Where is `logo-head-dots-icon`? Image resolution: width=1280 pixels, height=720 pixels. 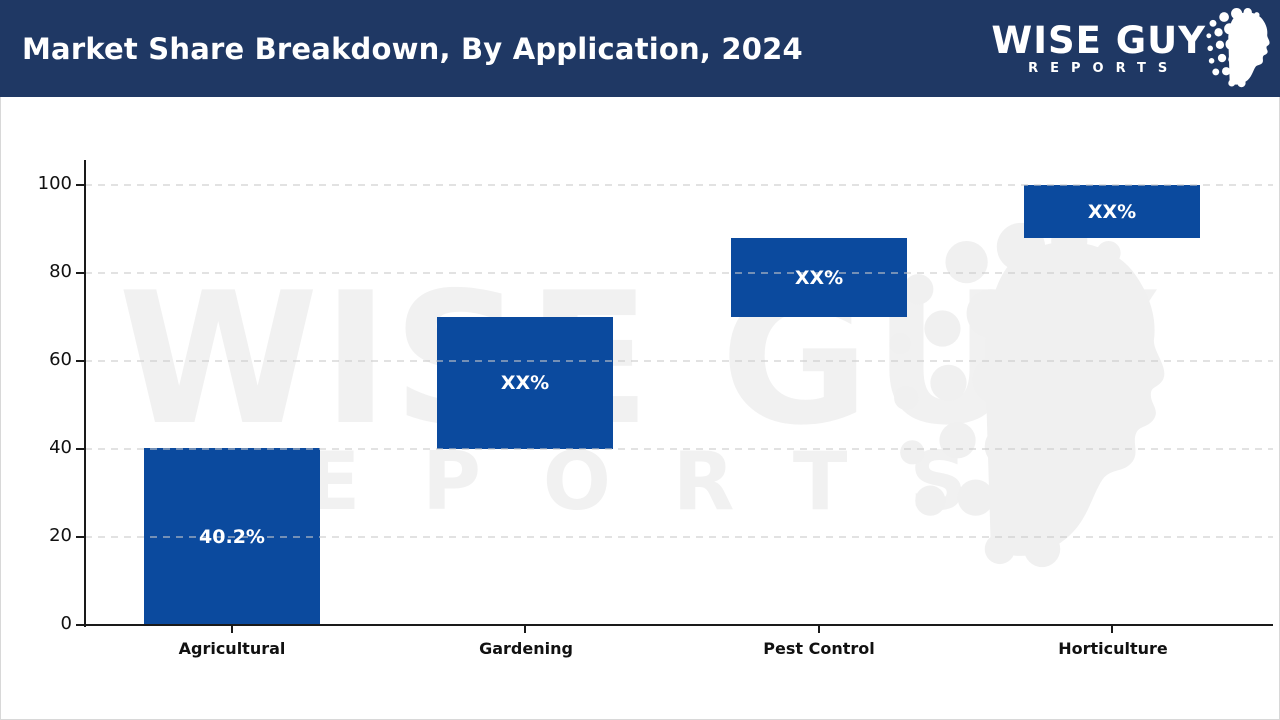
logo-head-dots-icon is located at coordinates (1238, 49).